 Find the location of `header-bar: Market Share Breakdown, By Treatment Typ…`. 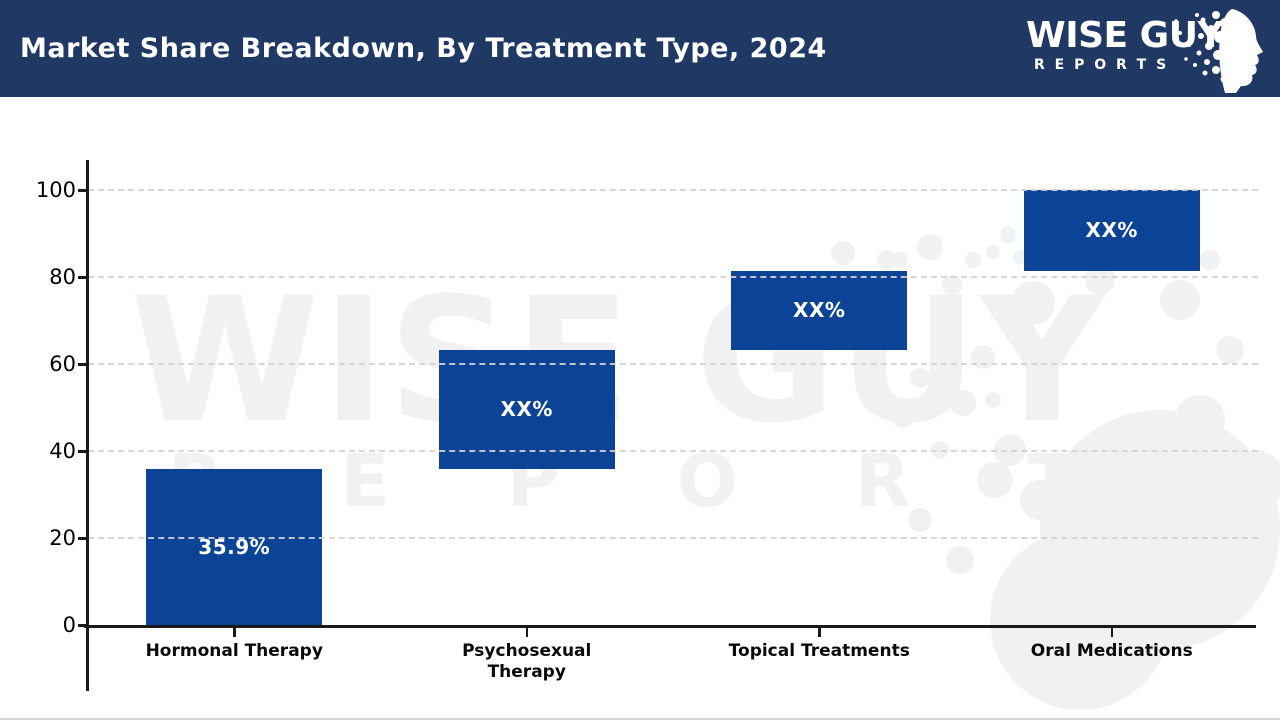

header-bar: Market Share Breakdown, By Treatment Typ… is located at coordinates (640, 48).